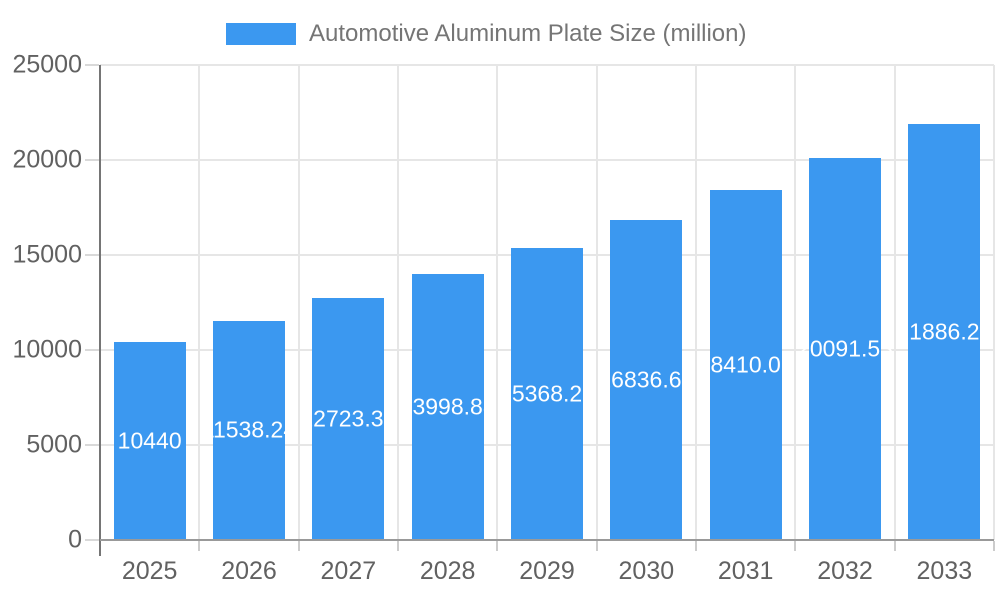 The width and height of the screenshot is (1000, 600). What do you see at coordinates (261, 34) in the screenshot?
I see `legend-swatch` at bounding box center [261, 34].